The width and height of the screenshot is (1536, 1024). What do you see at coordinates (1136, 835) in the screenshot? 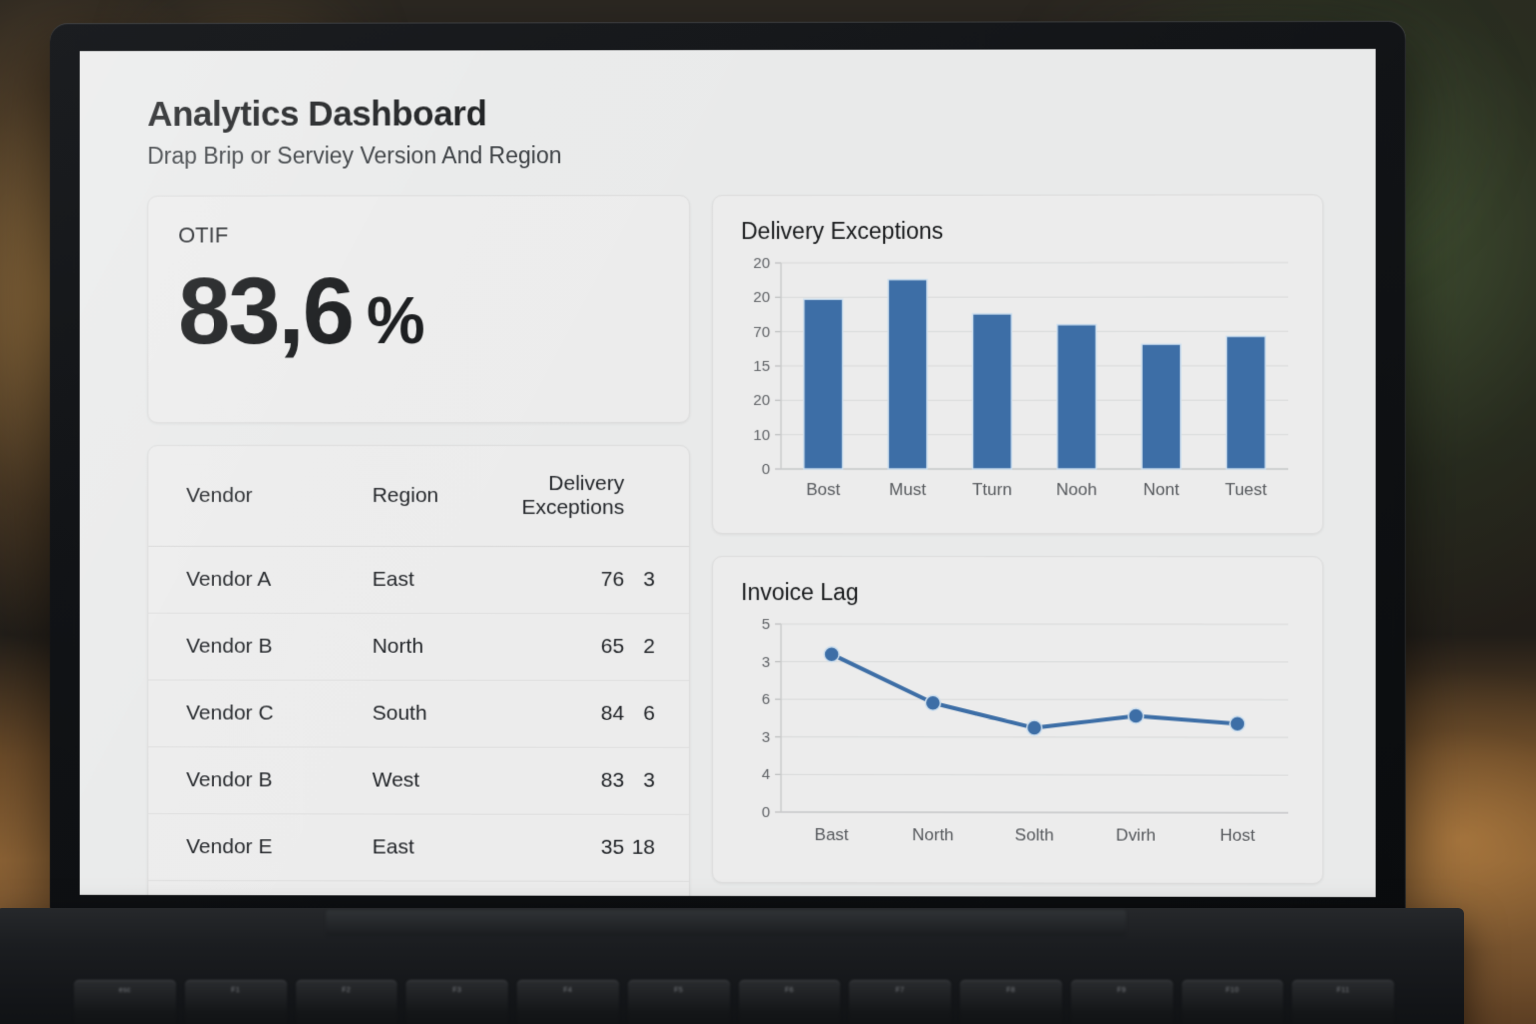
I see `line-xtick-label: Dvirh` at bounding box center [1136, 835].